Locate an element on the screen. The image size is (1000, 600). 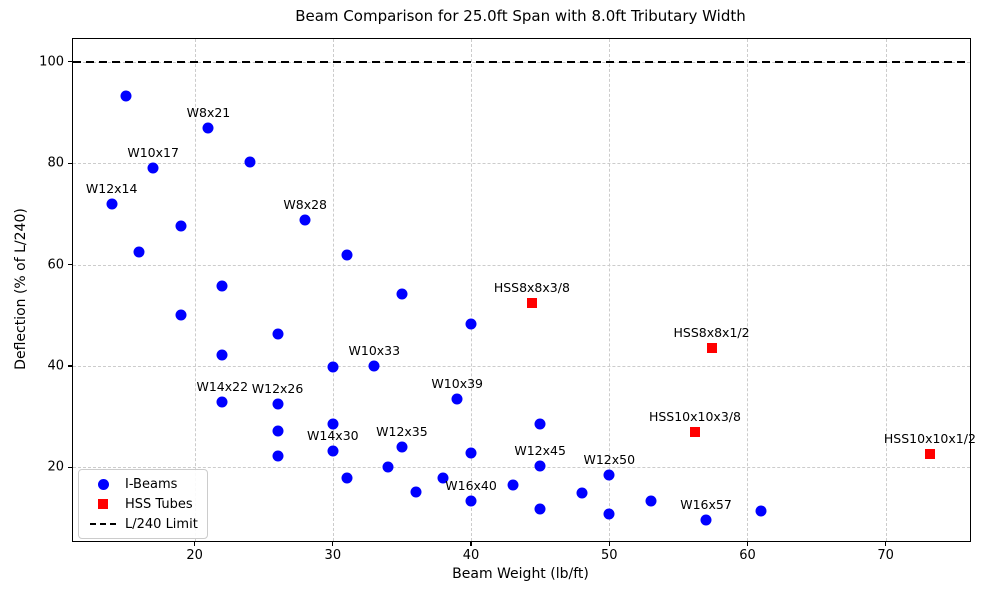
x-axis-tick-label: 20 is located at coordinates (194, 555).